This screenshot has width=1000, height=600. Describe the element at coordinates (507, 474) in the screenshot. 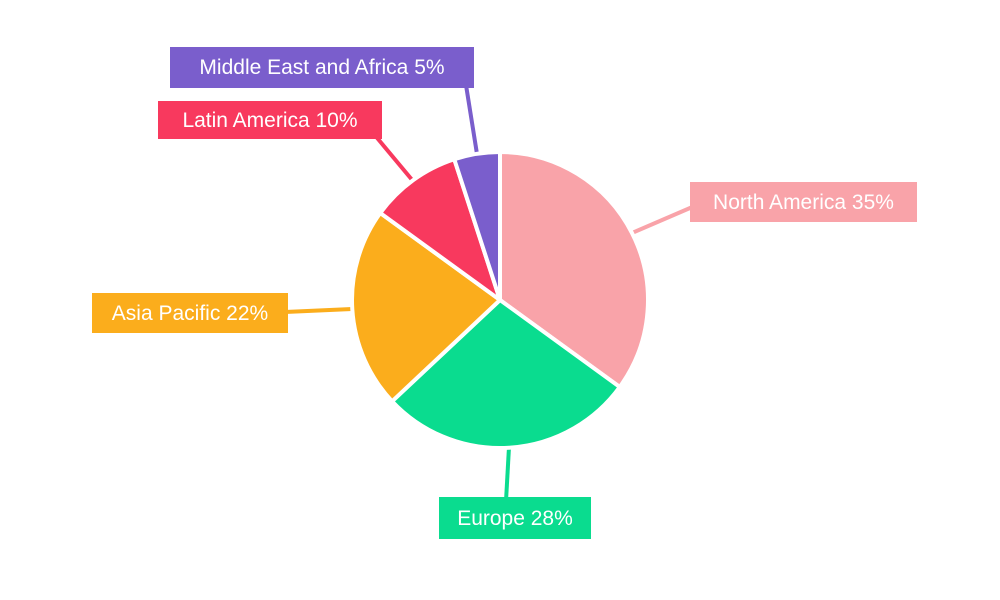

I see `leader-line-europe` at that location.